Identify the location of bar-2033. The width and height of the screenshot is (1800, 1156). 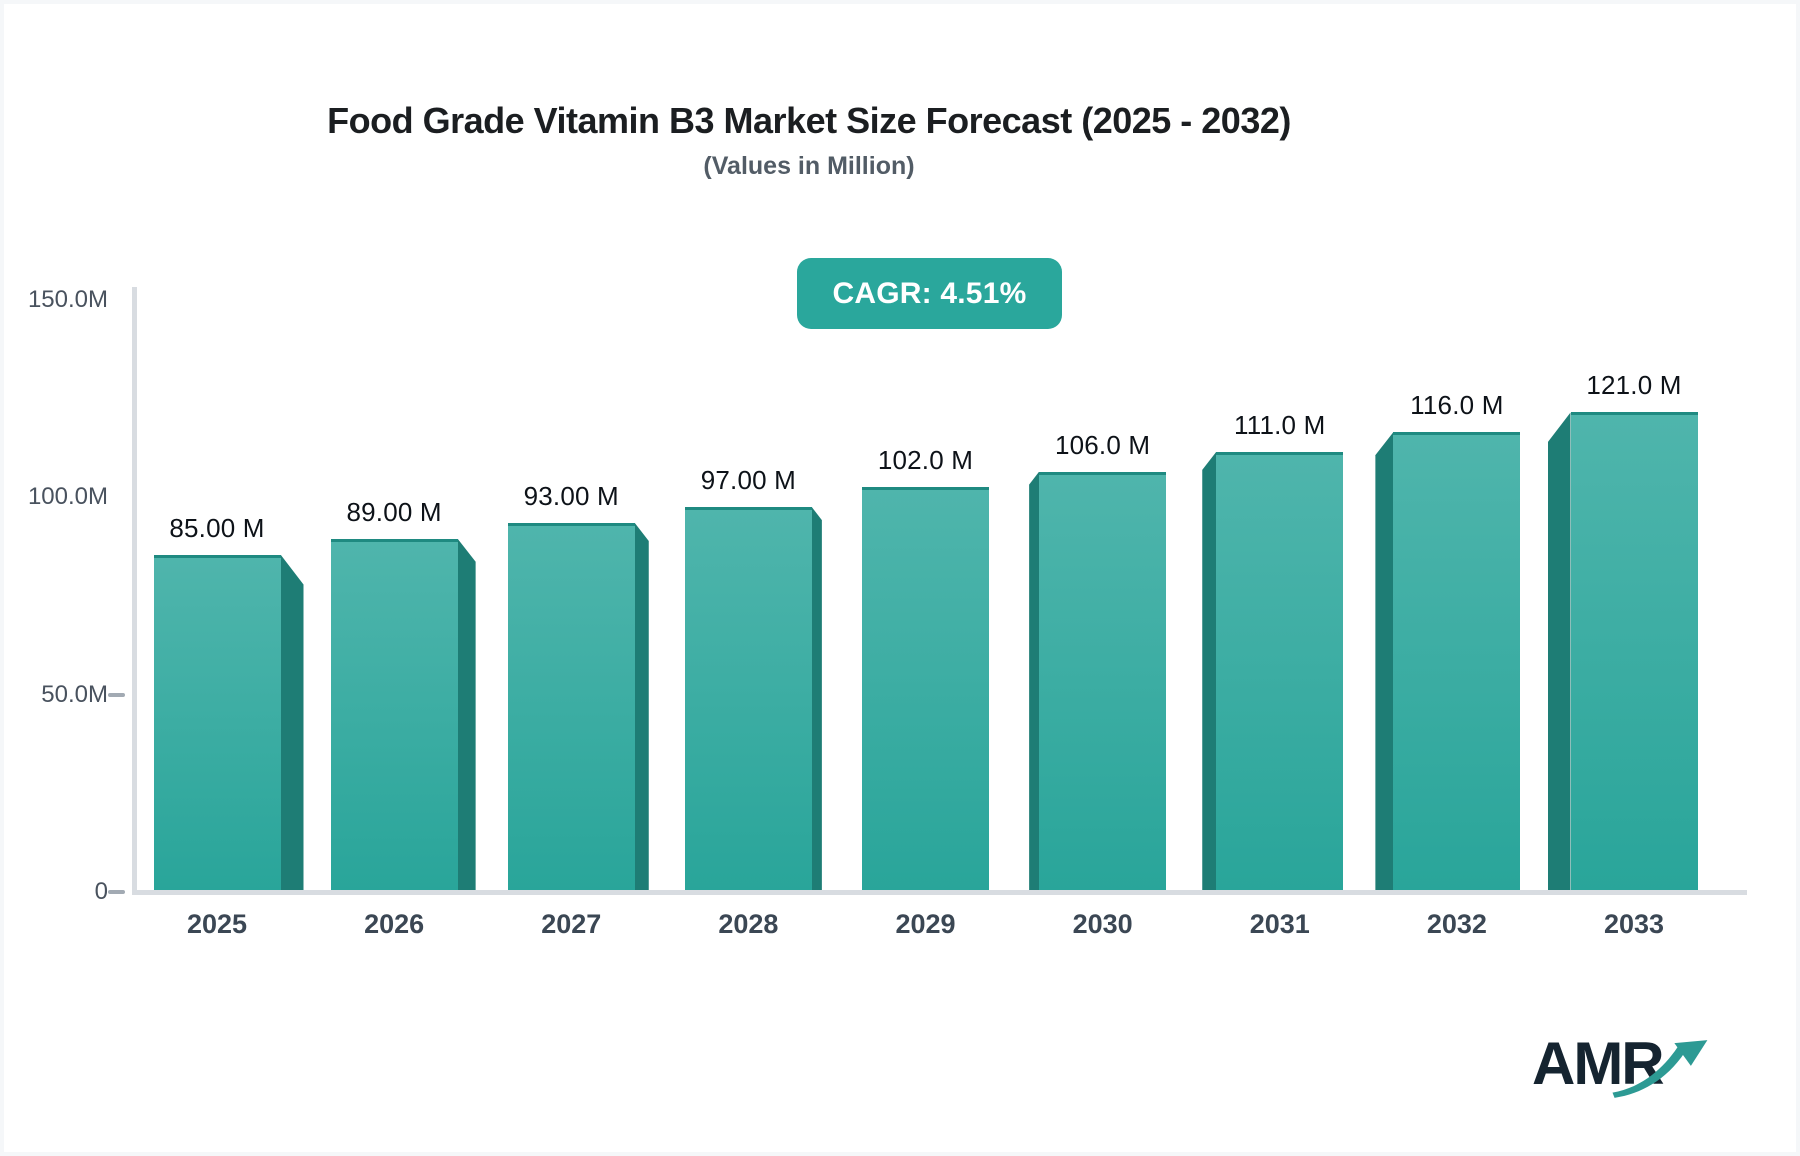
(1634, 651).